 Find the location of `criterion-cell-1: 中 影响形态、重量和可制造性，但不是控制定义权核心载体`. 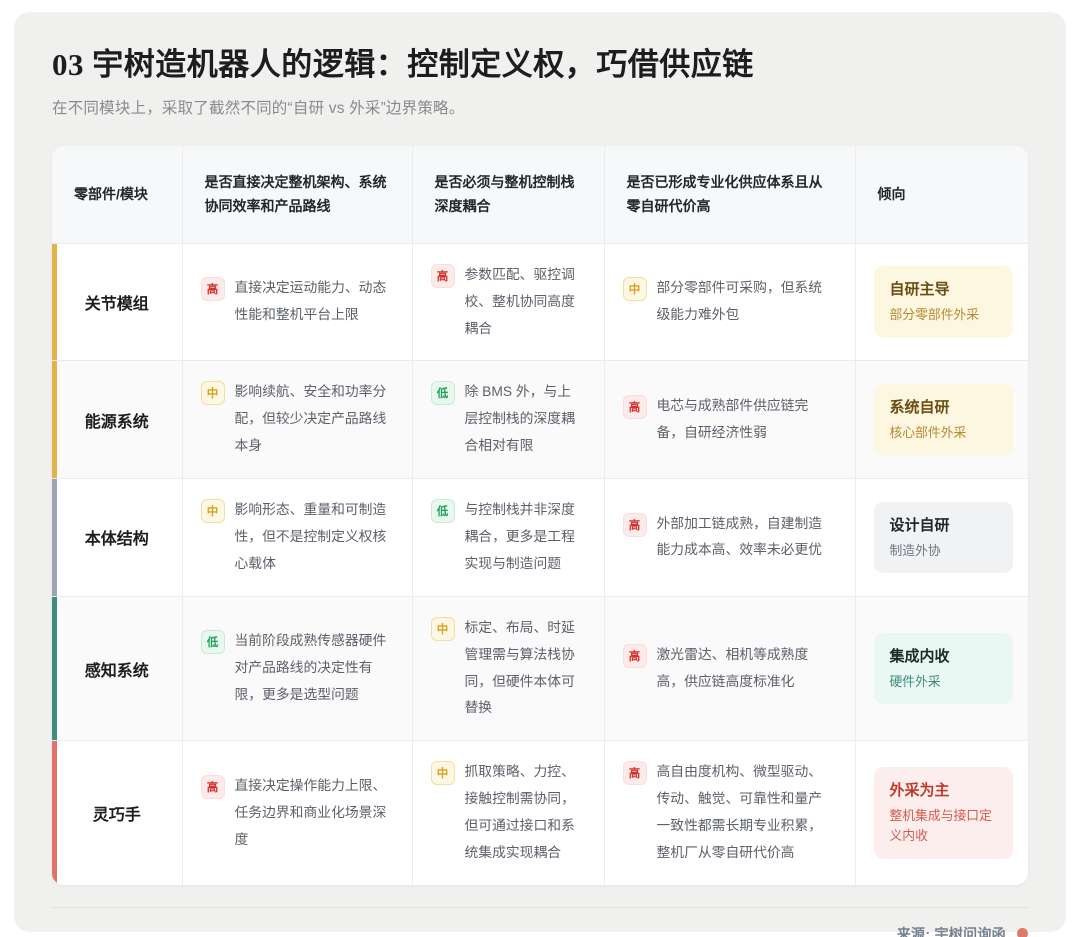

criterion-cell-1: 中 影响形态、重量和可制造性，但不是控制定义权核心载体 is located at coordinates (297, 537).